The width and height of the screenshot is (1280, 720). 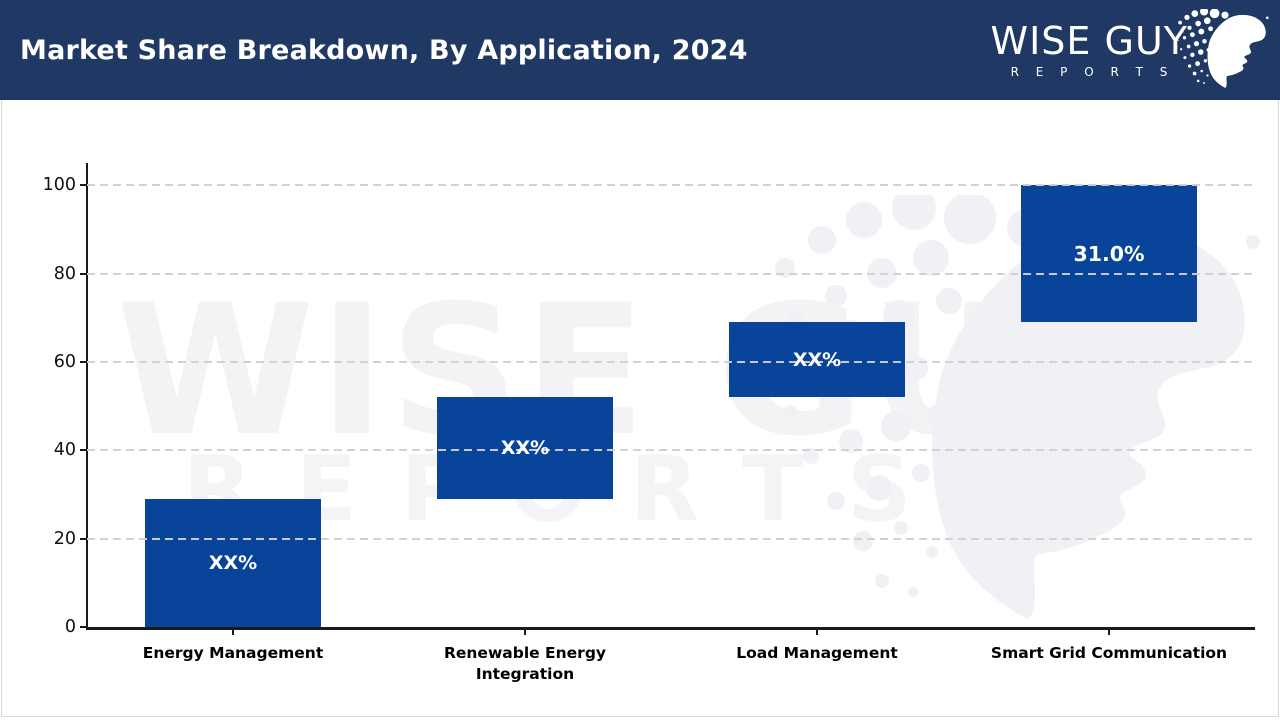 I want to click on y-tick-label-100: 100, so click(x=59, y=185).